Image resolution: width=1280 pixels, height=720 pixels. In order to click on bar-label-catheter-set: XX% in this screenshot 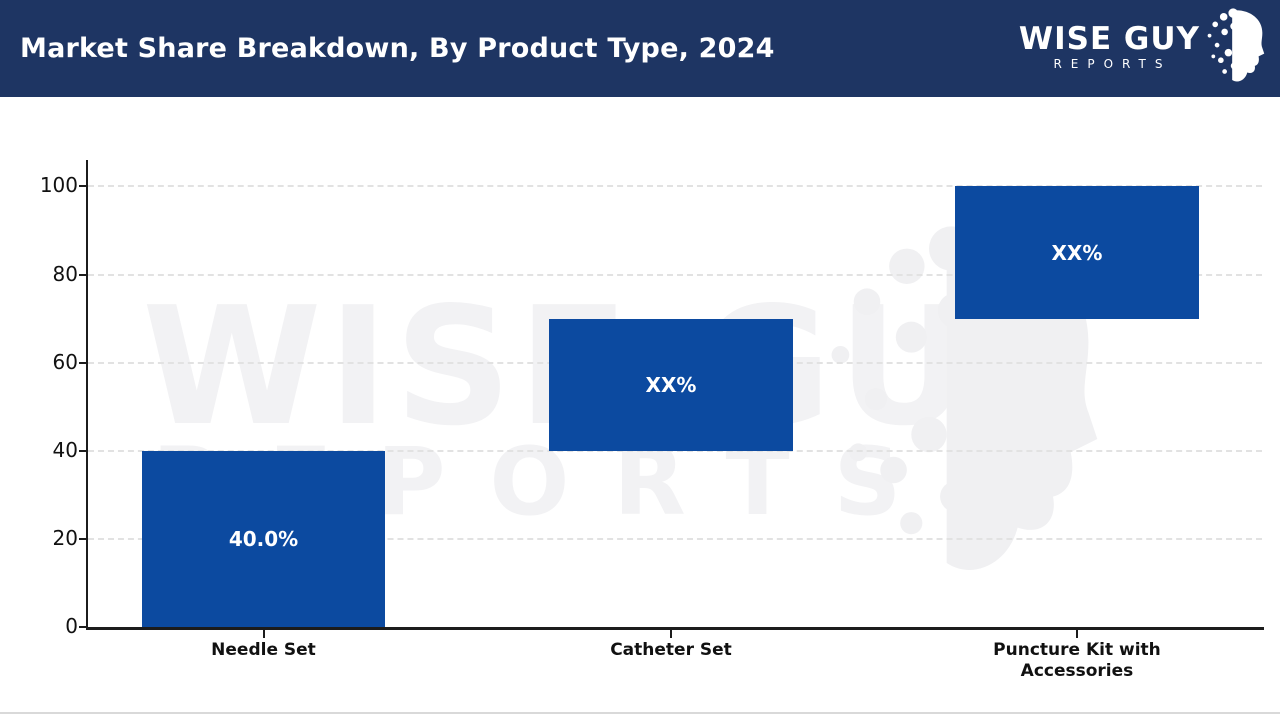, I will do `click(671, 384)`.